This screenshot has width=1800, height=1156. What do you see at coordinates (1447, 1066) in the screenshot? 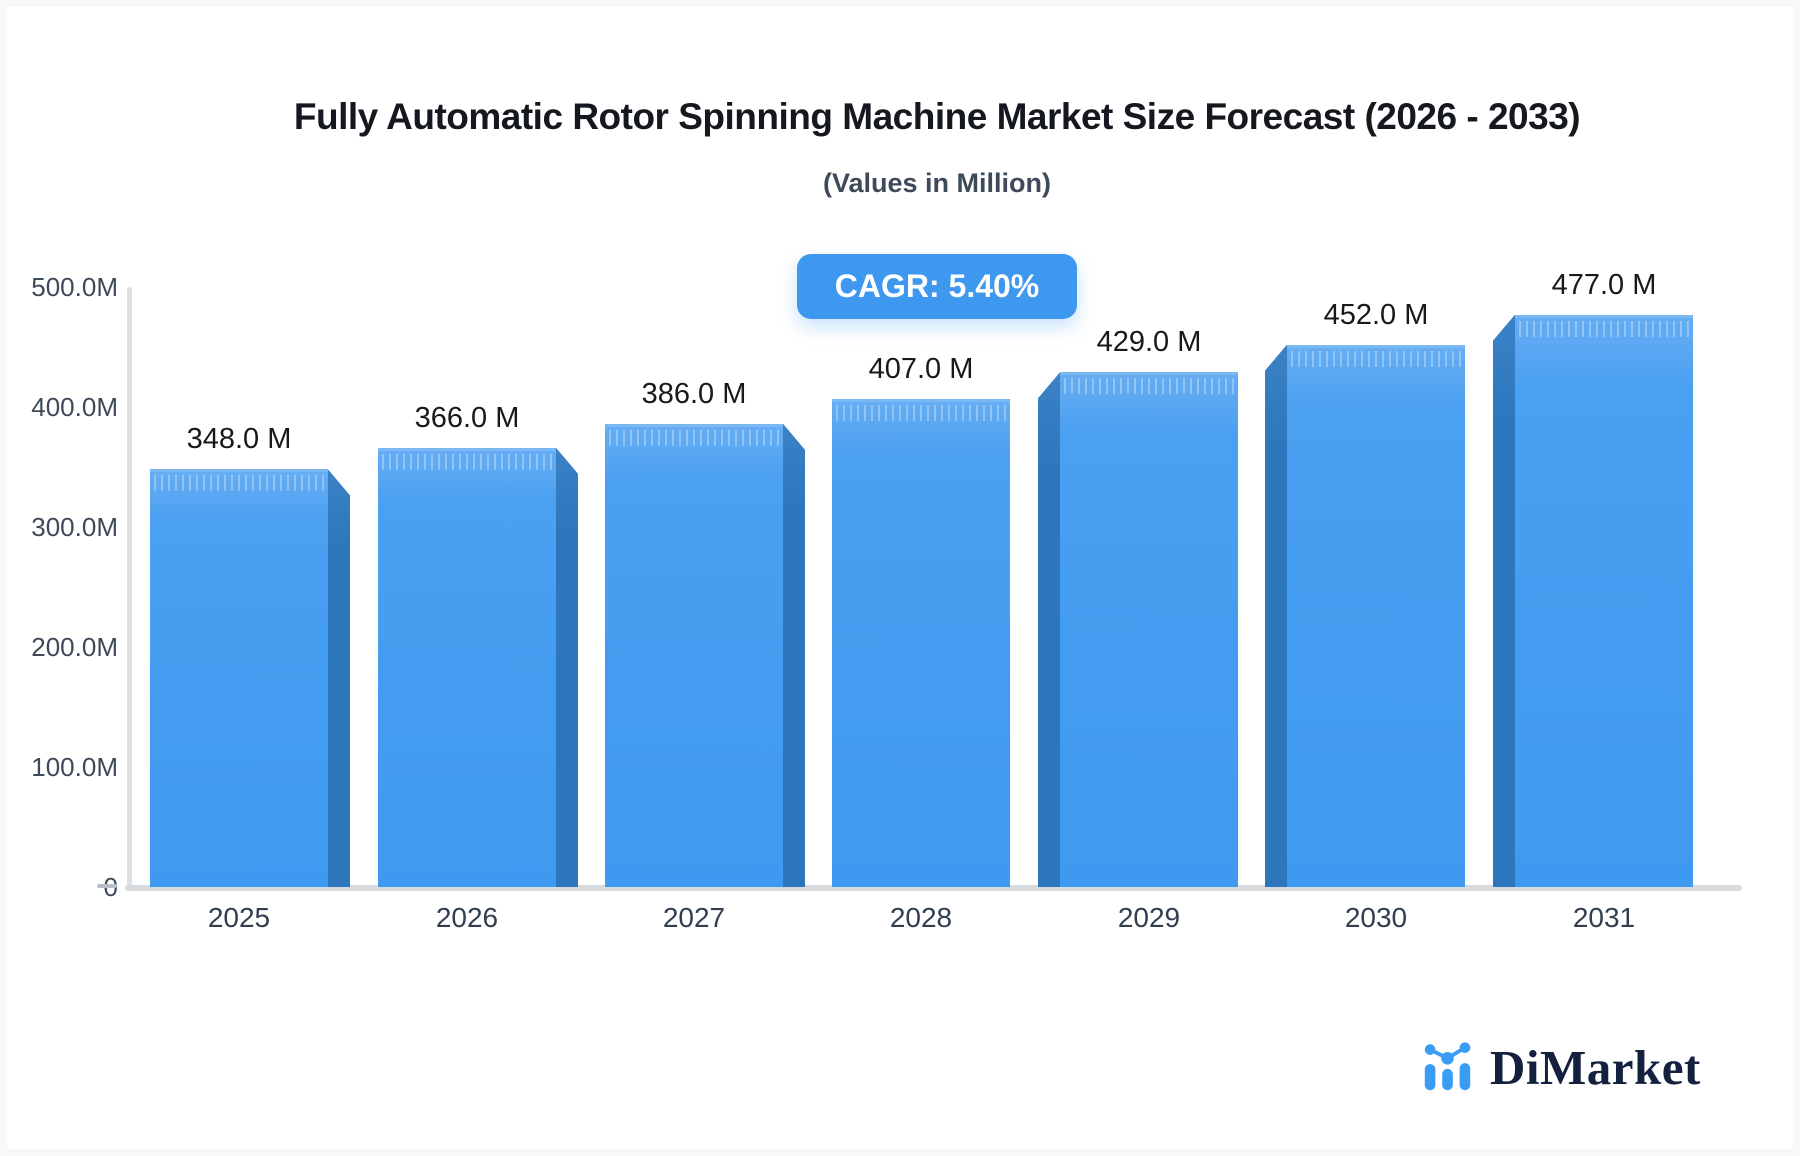
I see `bar-chart-sparkline-icon` at bounding box center [1447, 1066].